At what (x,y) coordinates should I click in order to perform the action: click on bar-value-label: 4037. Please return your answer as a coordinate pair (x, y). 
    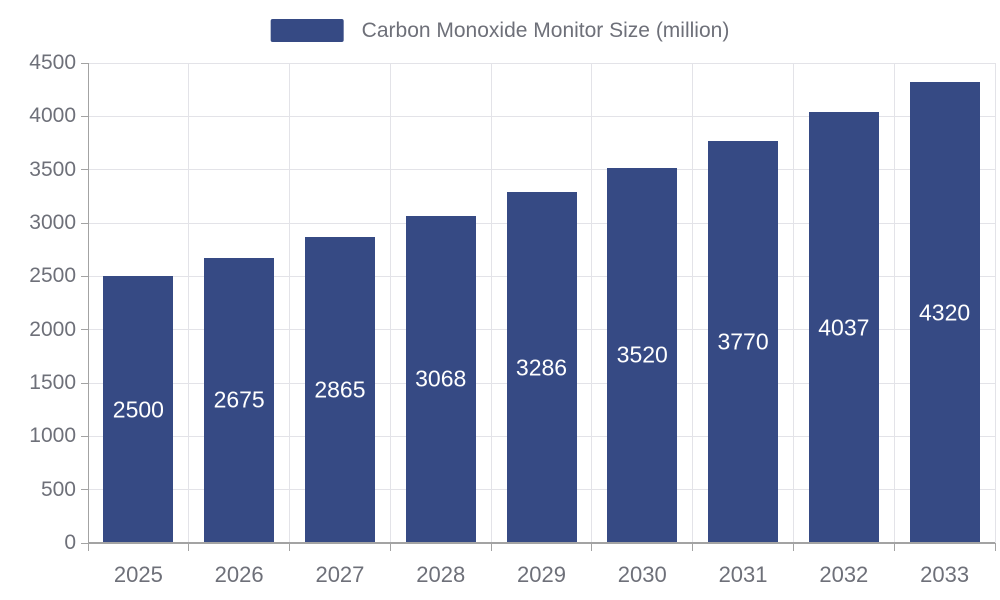
    Looking at the image, I should click on (844, 327).